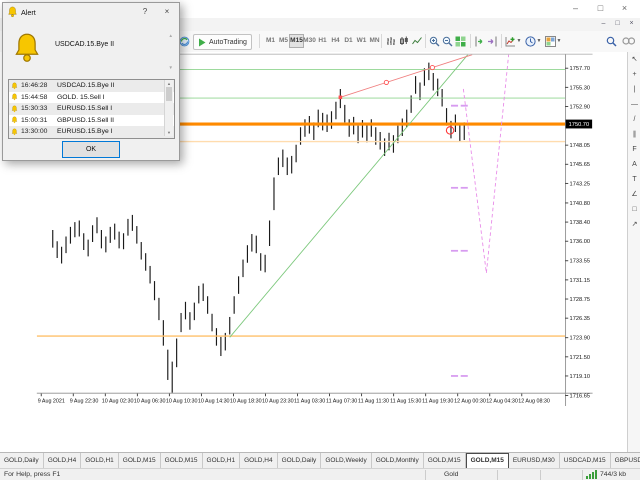  Describe the element at coordinates (145, 11) in the screenshot. I see `dialog-help-button: ?` at that location.